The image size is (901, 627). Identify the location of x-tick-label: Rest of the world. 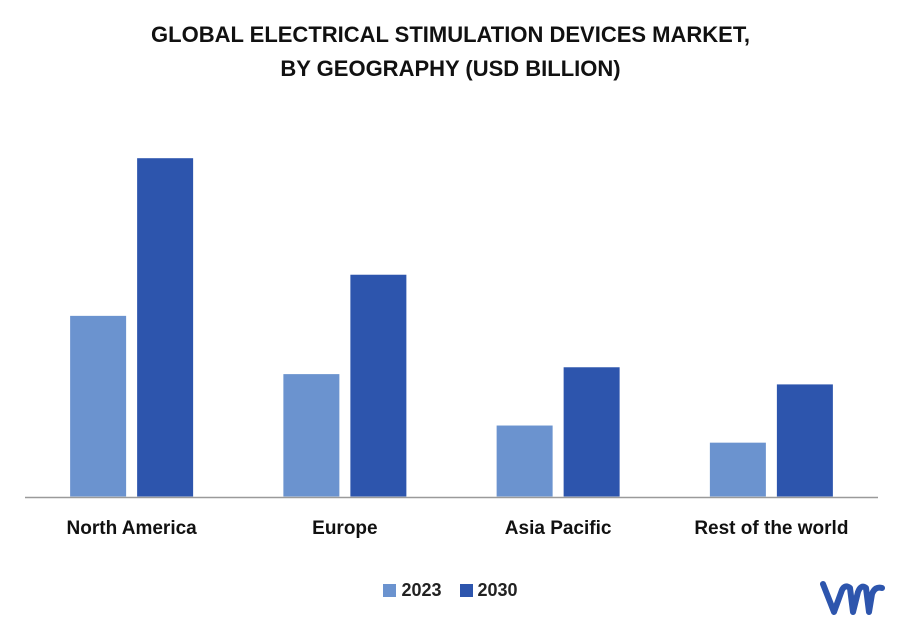
(771, 528).